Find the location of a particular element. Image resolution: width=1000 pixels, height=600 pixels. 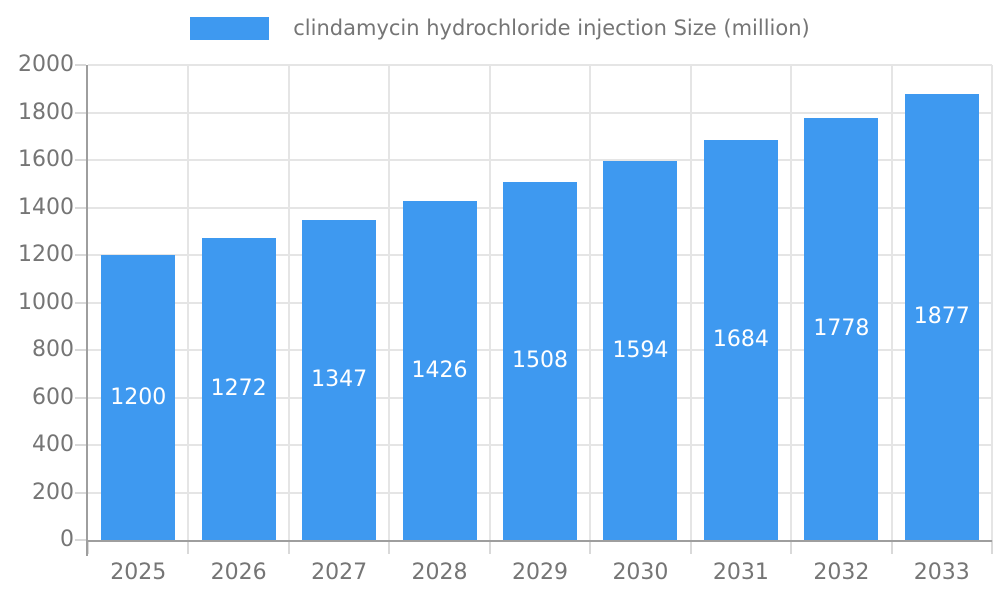

x-tick-label: 2025 is located at coordinates (138, 572).